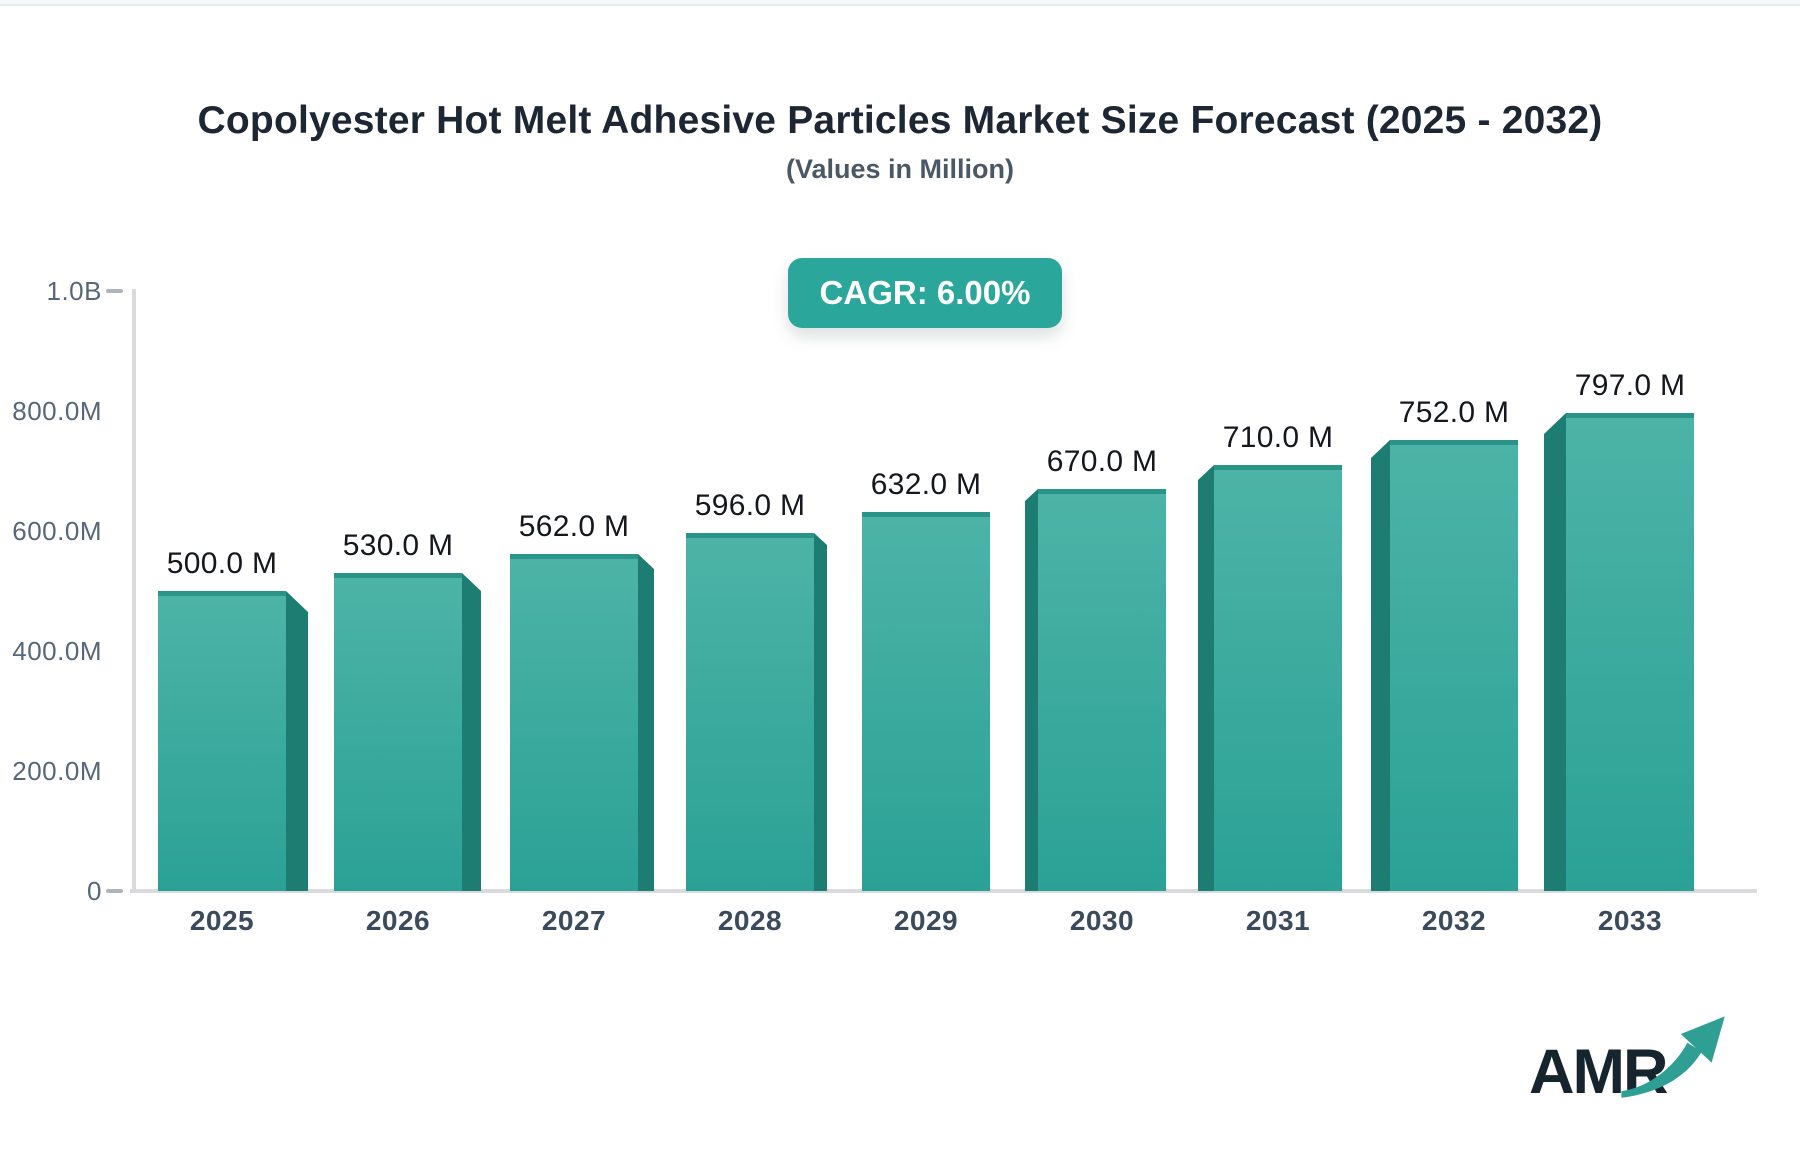 The width and height of the screenshot is (1800, 1156). What do you see at coordinates (1278, 678) in the screenshot?
I see `bar-2031` at bounding box center [1278, 678].